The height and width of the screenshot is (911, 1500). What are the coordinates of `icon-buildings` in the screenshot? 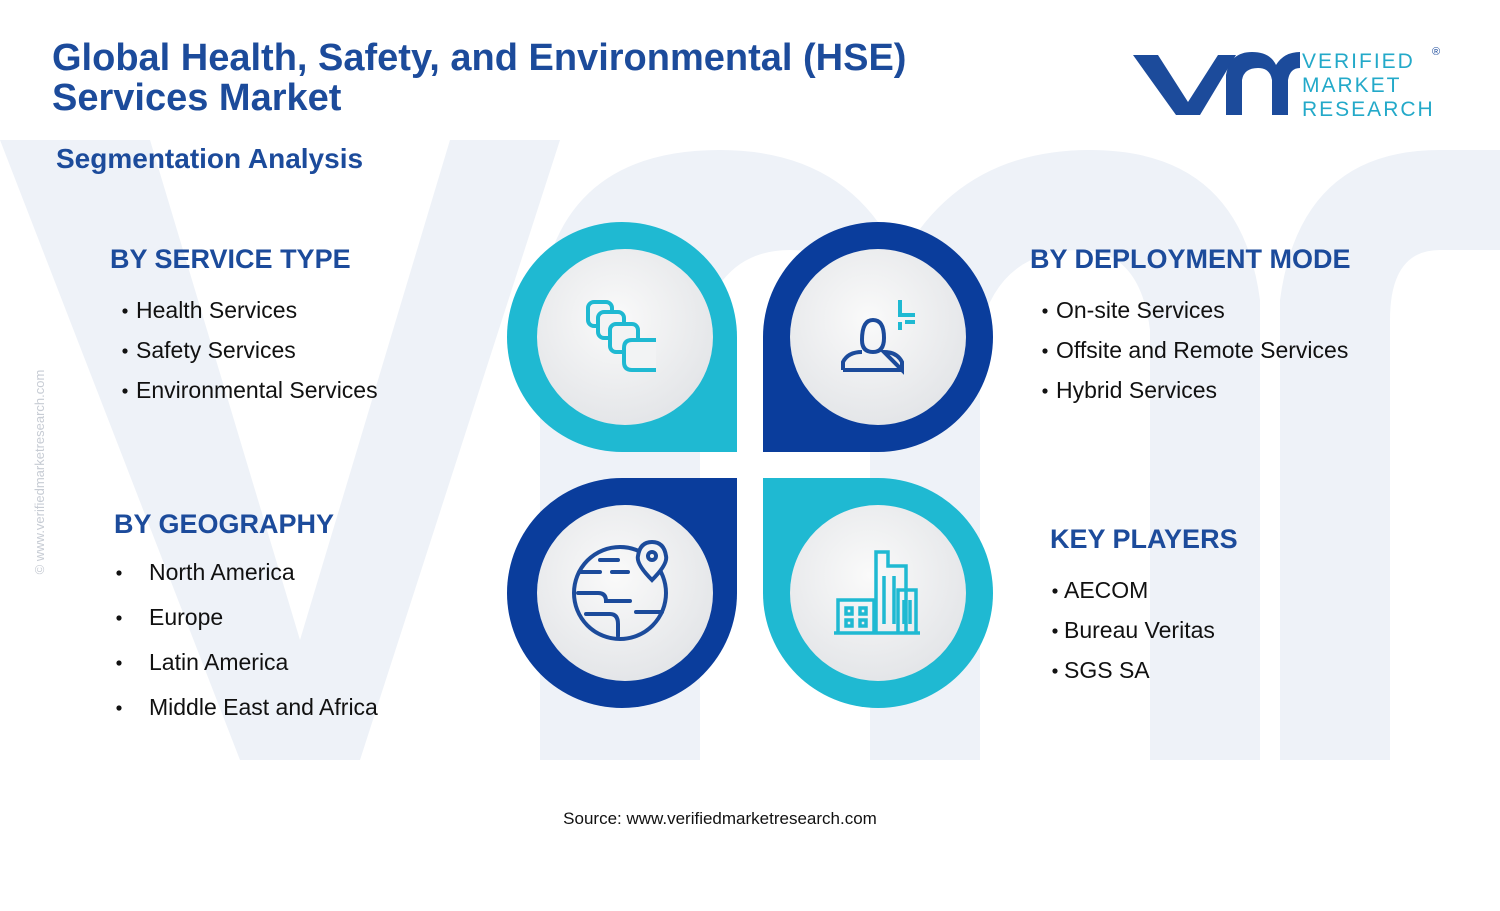 It's located at (877, 592).